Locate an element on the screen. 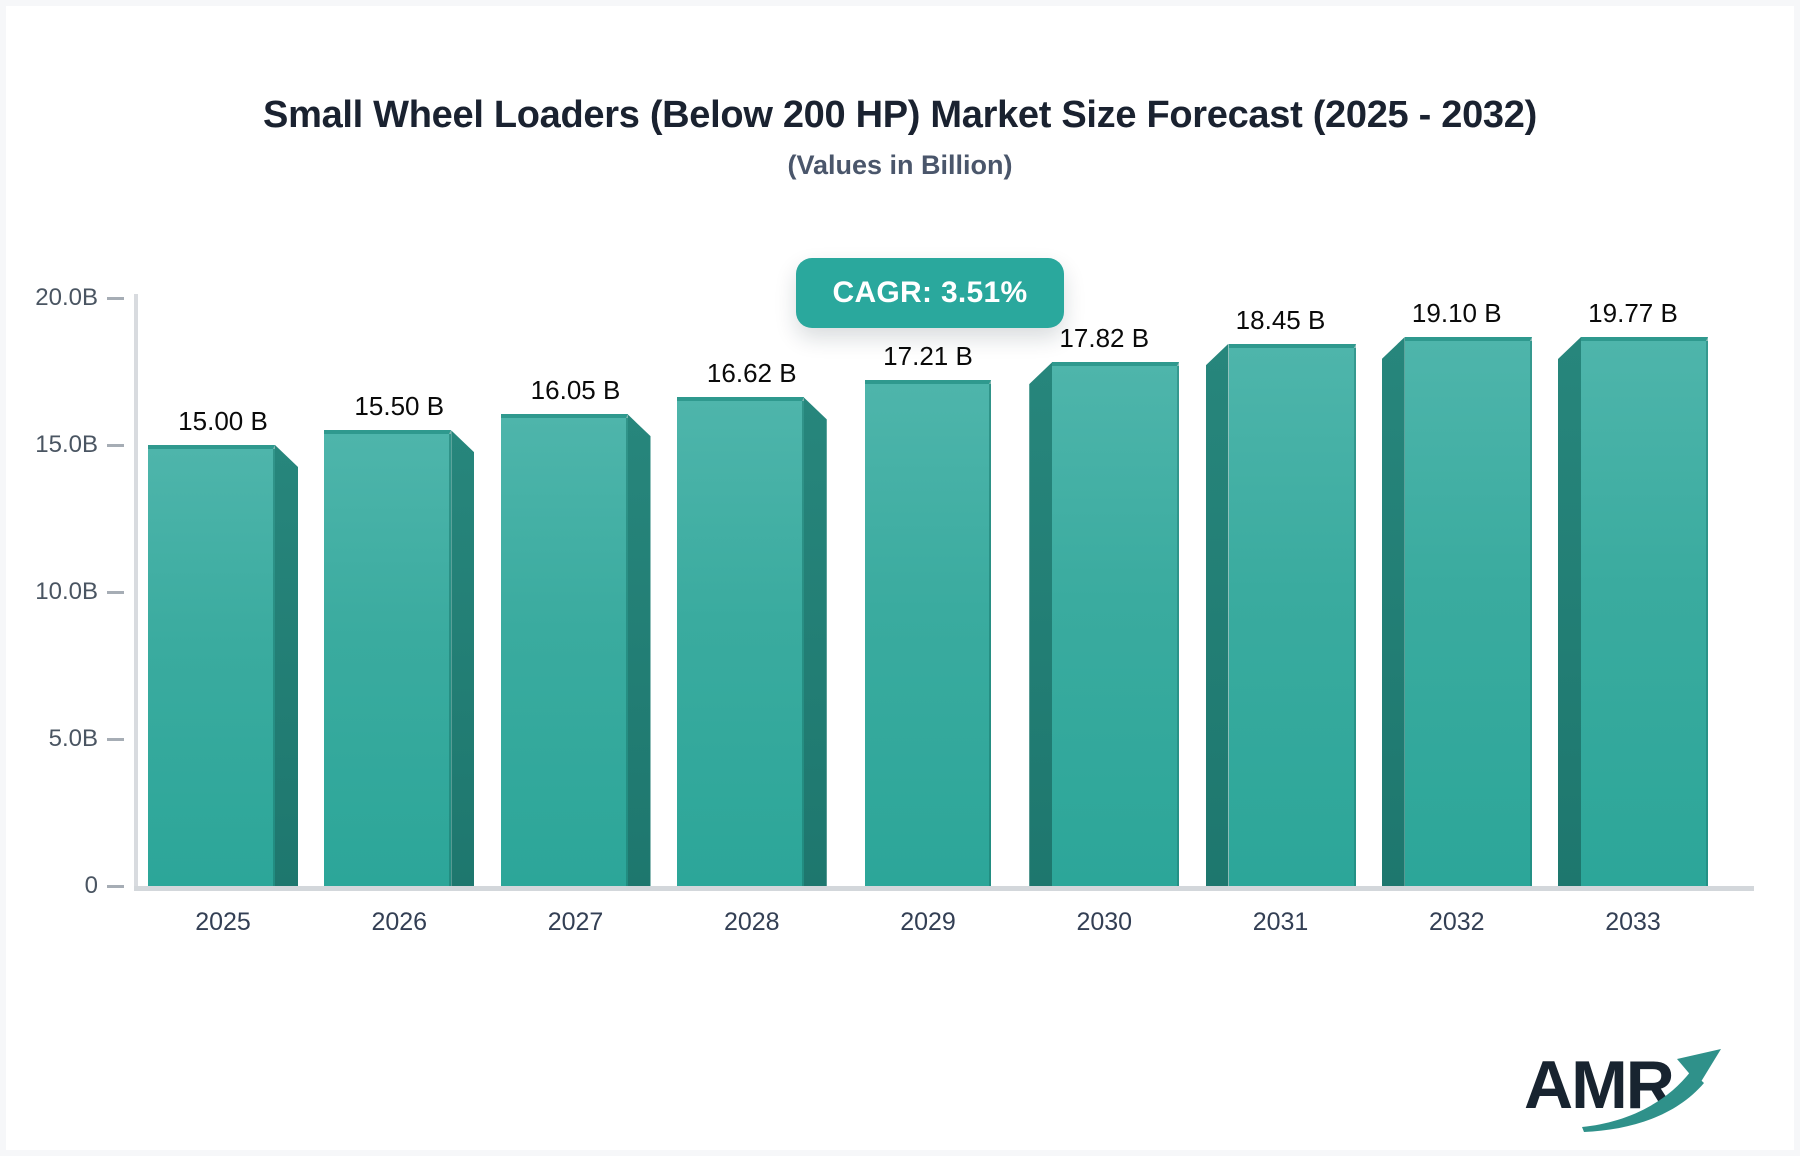  cagr-badge-label: CAGR: 3.51% is located at coordinates (930, 292).